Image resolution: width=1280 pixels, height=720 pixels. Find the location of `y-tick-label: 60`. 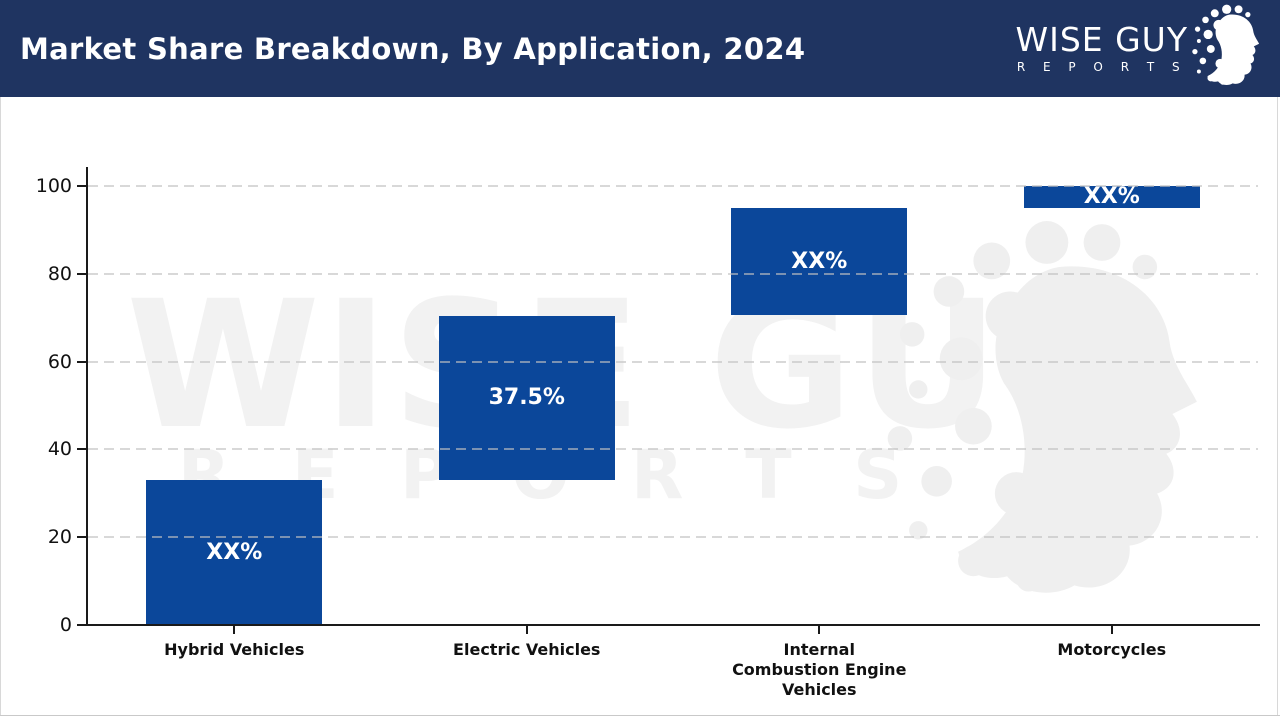

y-tick-label: 60 is located at coordinates (59, 361).